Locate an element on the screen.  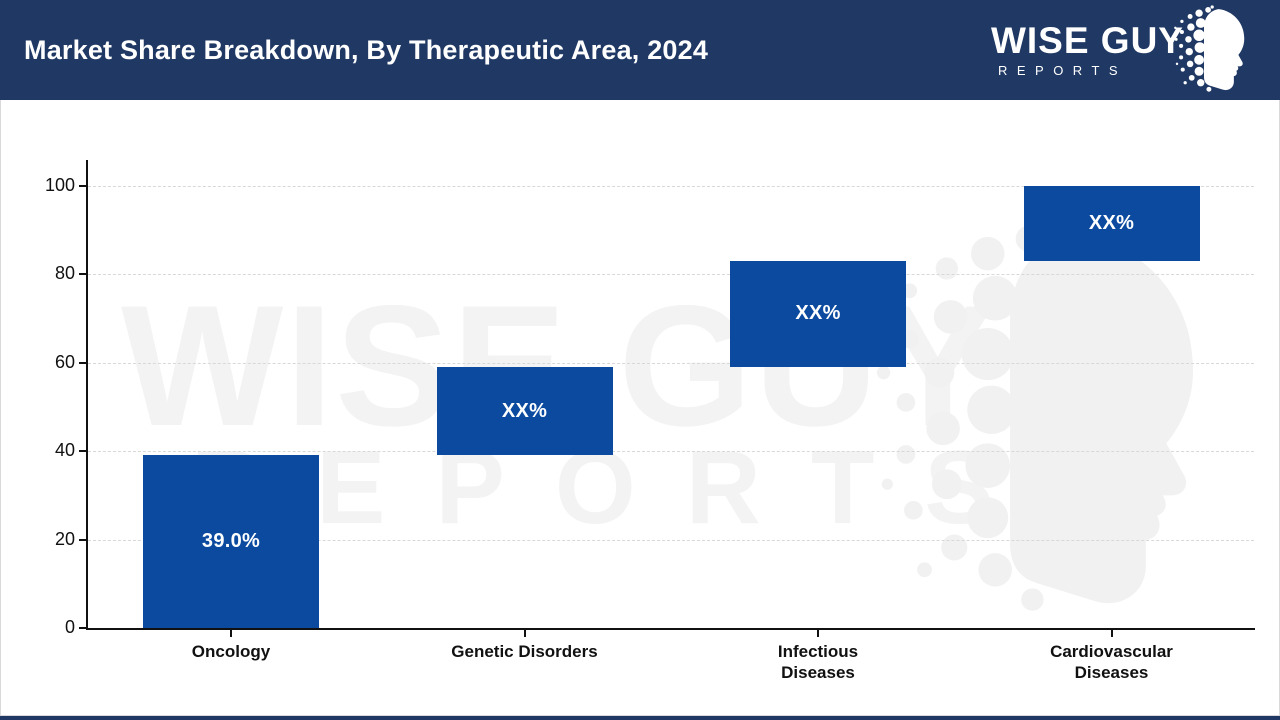
y-tick-label-40: 40 is located at coordinates (64, 450).